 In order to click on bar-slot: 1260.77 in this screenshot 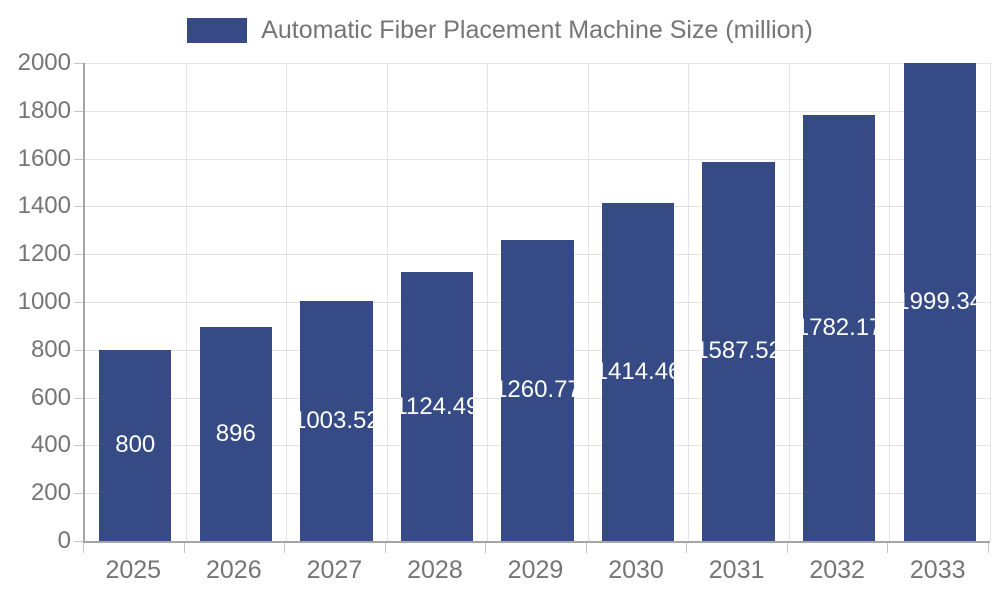, I will do `click(537, 302)`.